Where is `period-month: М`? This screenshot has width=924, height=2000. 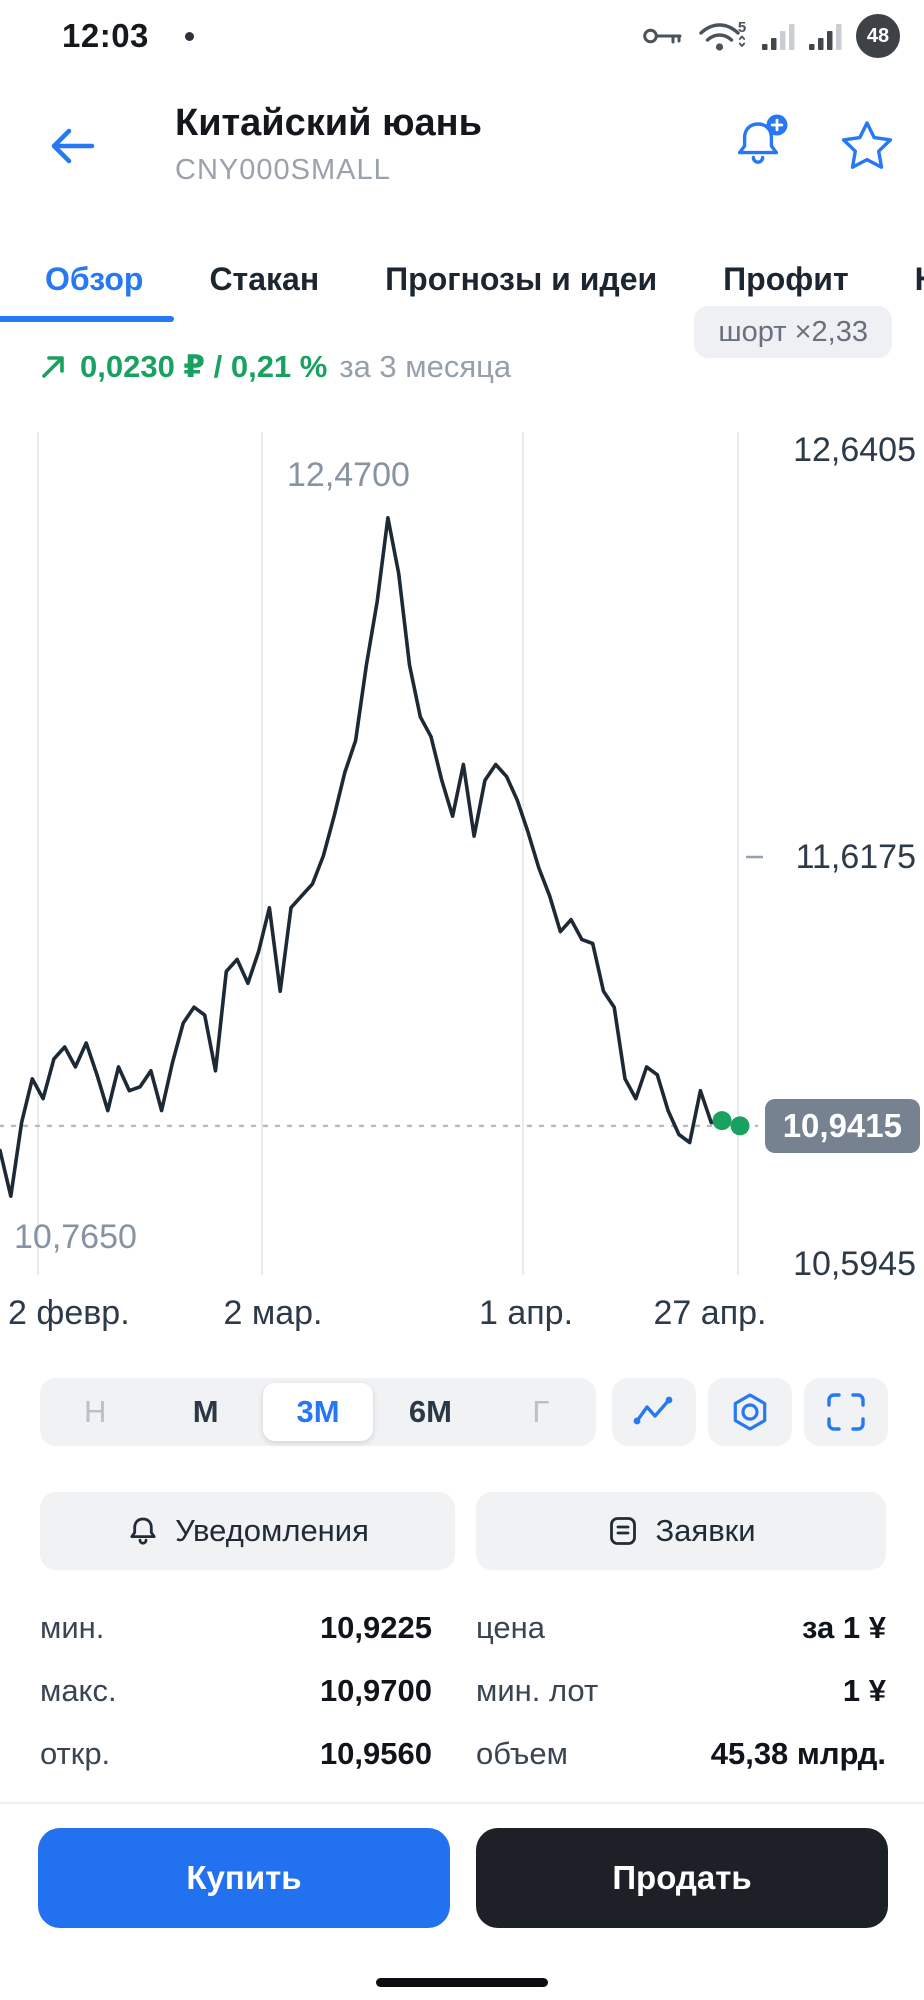 period-month: М is located at coordinates (205, 1411).